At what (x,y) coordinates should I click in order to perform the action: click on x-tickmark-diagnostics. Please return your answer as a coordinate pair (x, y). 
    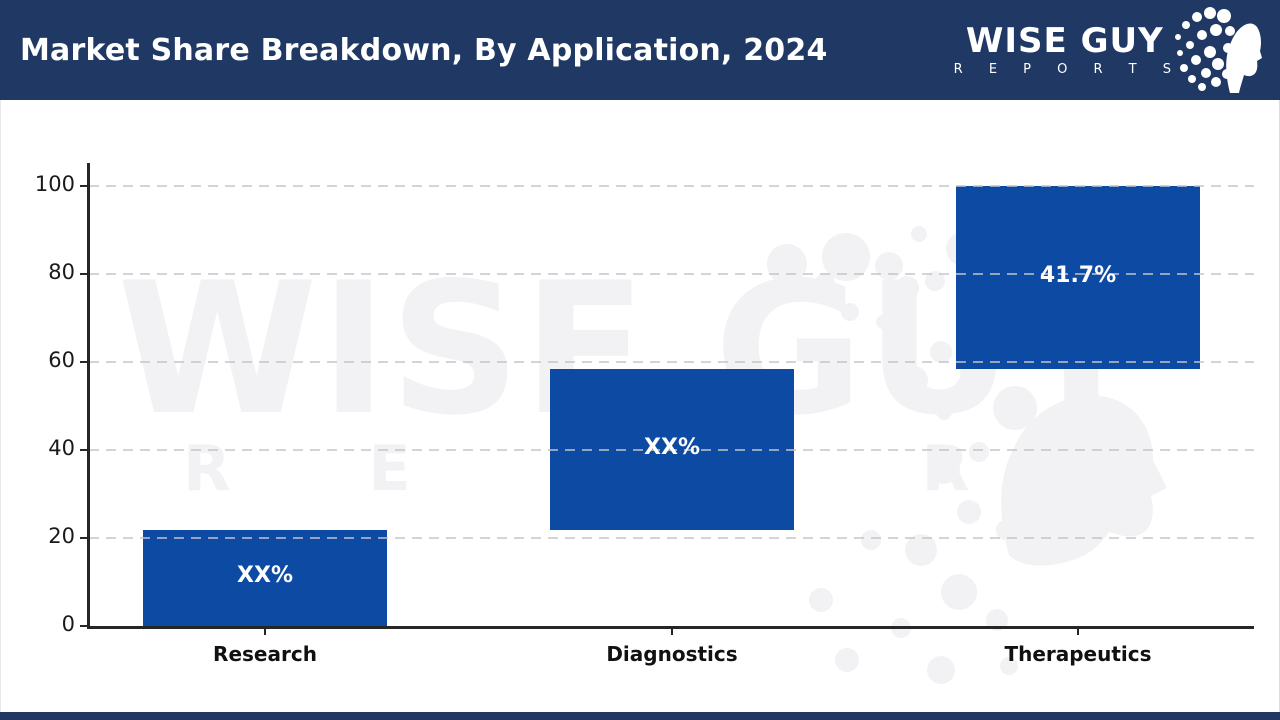
    Looking at the image, I should click on (672, 630).